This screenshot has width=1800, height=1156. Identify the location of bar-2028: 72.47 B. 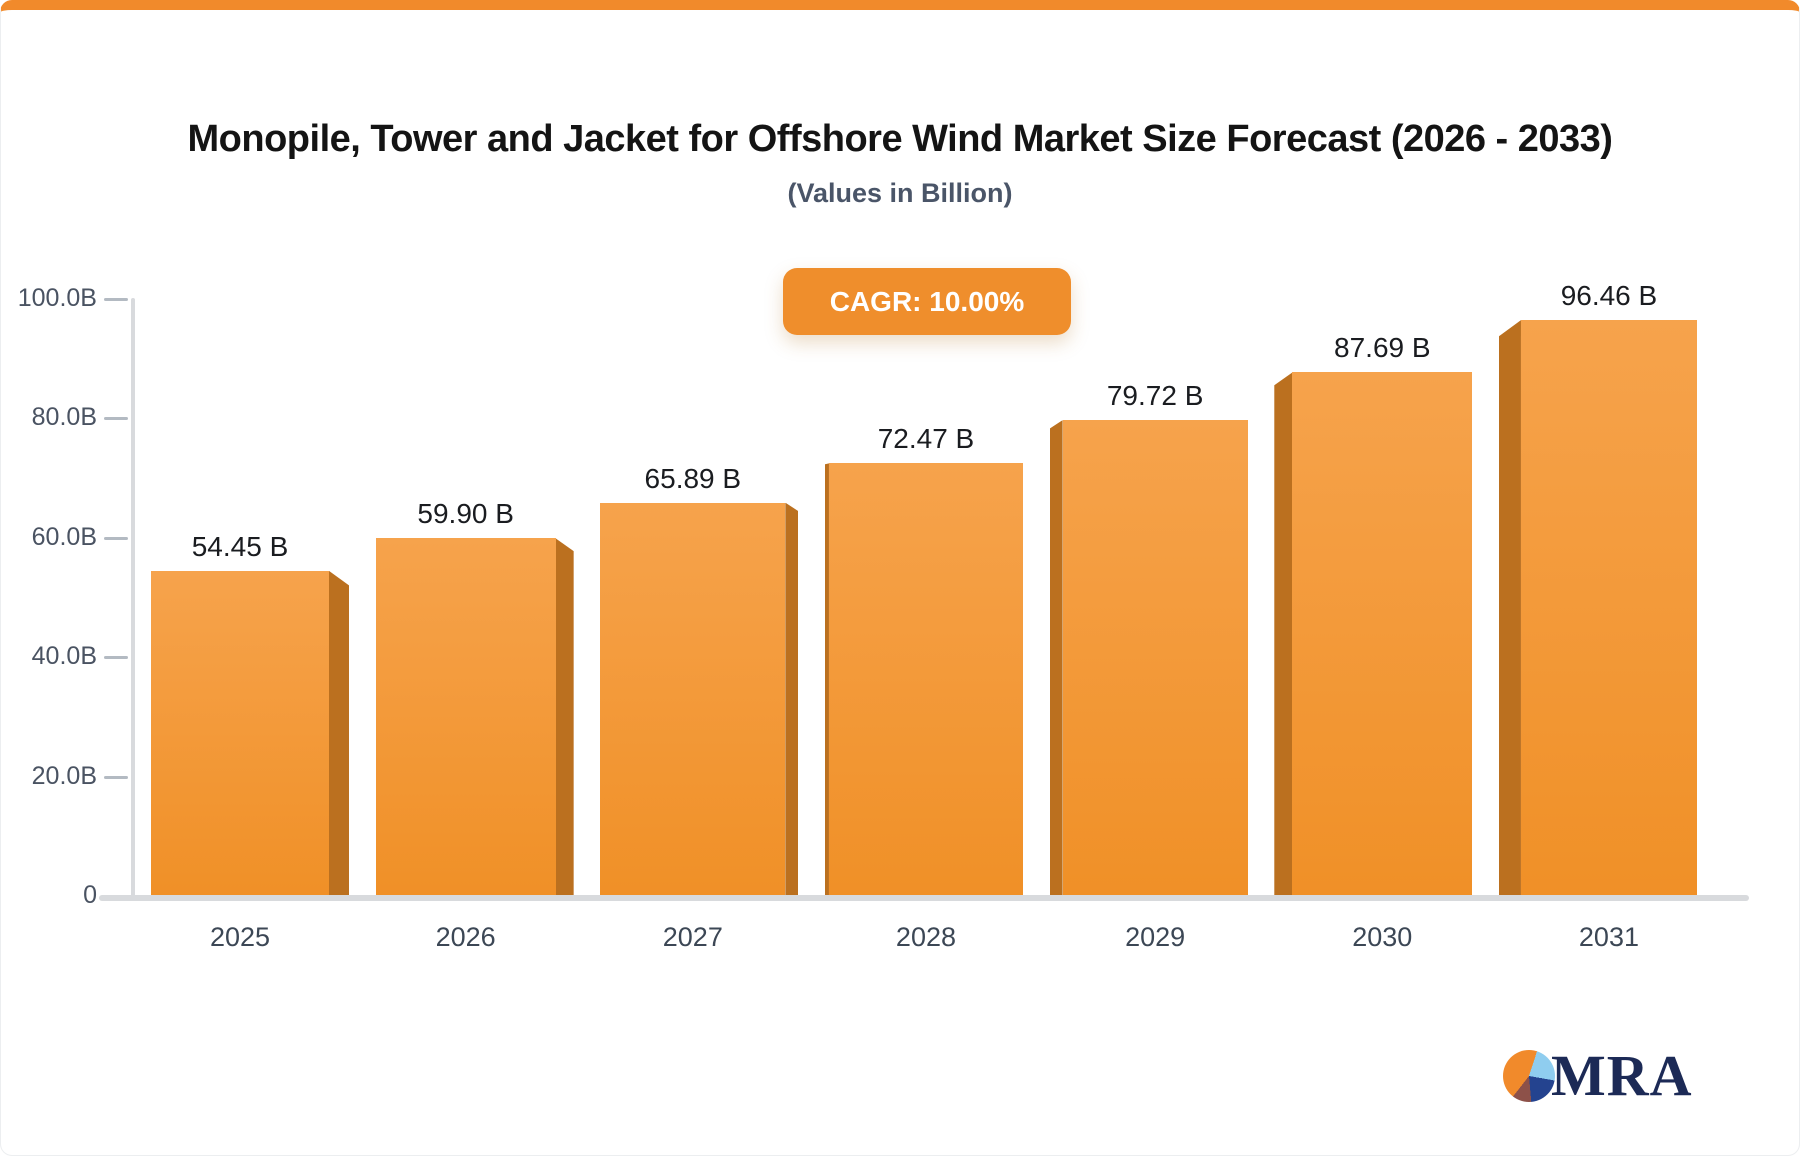
(923, 659).